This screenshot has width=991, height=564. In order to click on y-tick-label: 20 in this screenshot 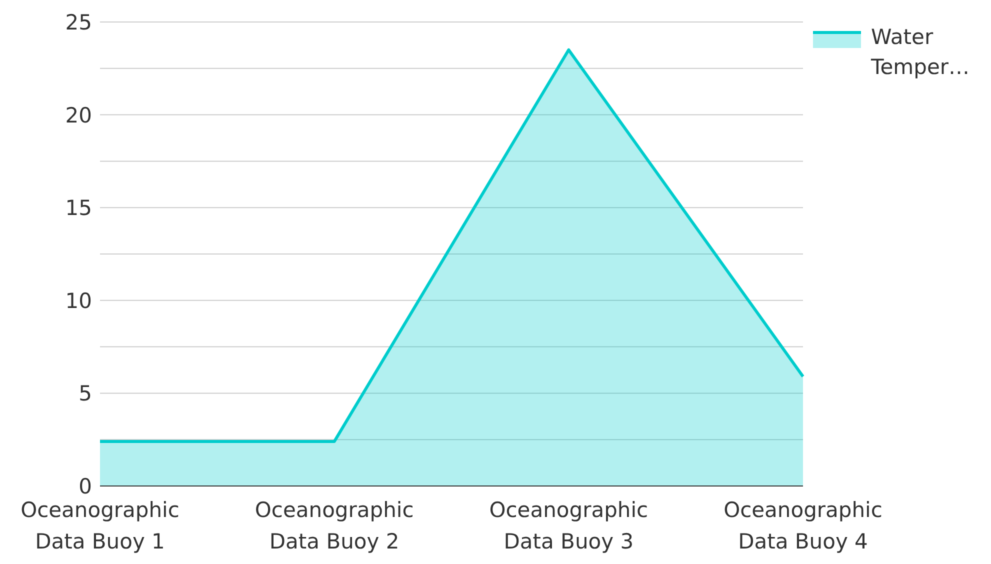, I will do `click(78, 115)`.